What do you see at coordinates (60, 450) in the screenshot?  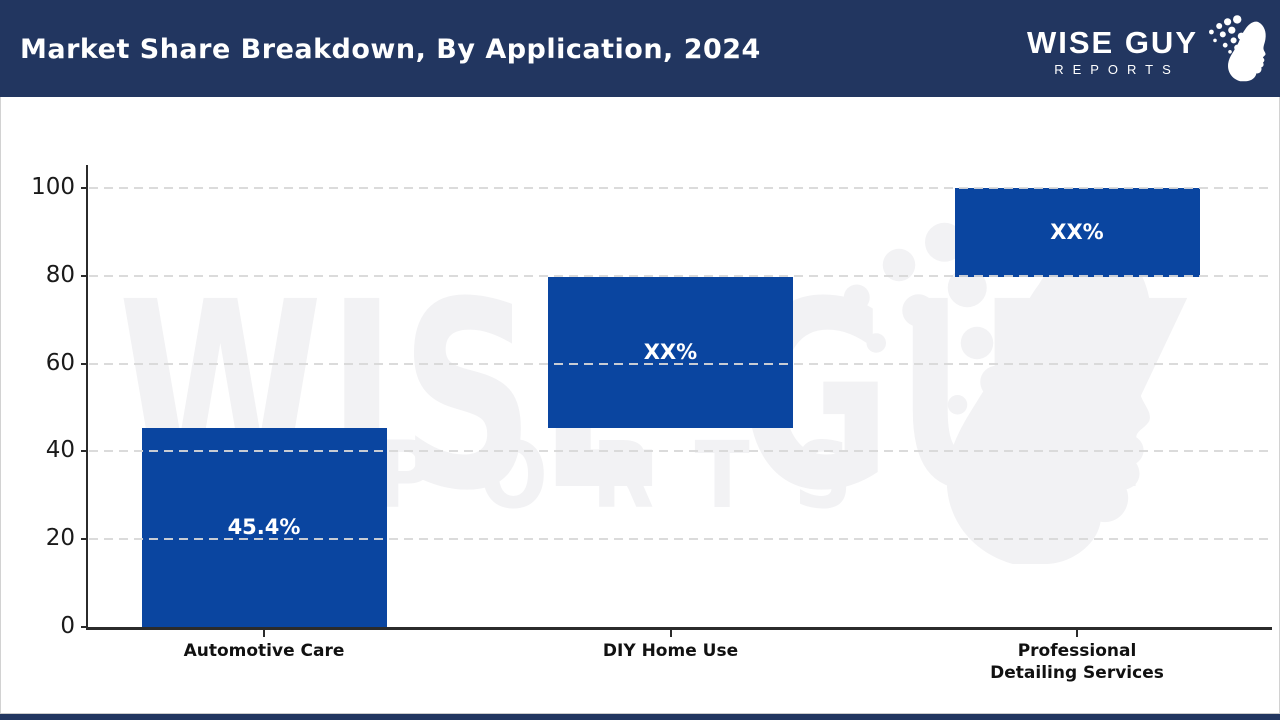 I see `y-tick-label: 40` at bounding box center [60, 450].